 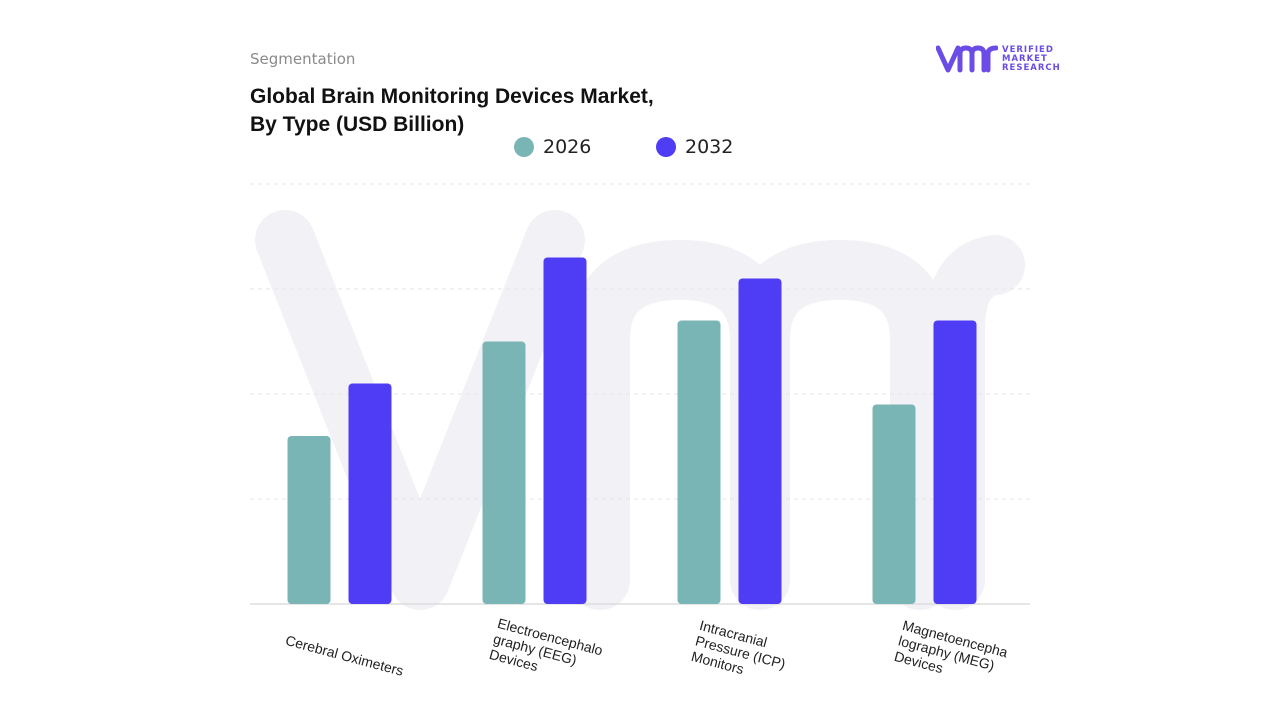 What do you see at coordinates (524, 147) in the screenshot?
I see `legend-swatch-2026` at bounding box center [524, 147].